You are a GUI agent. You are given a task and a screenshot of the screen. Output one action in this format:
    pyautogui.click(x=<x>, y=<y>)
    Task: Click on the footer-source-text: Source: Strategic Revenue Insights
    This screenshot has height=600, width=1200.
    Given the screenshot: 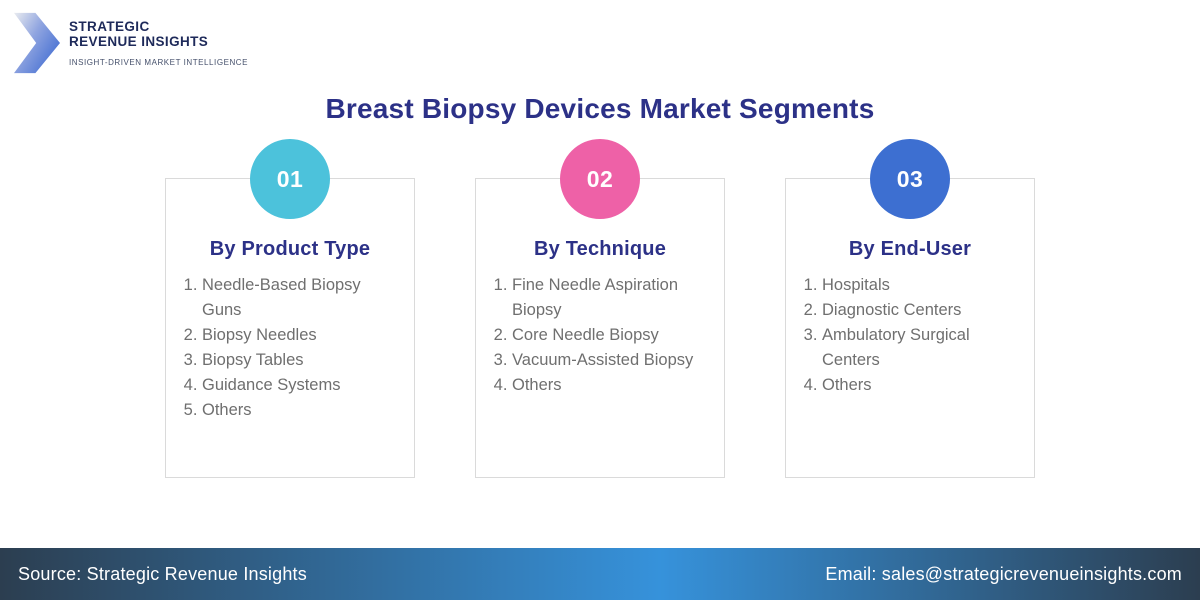 What is the action you would take?
    pyautogui.click(x=162, y=573)
    